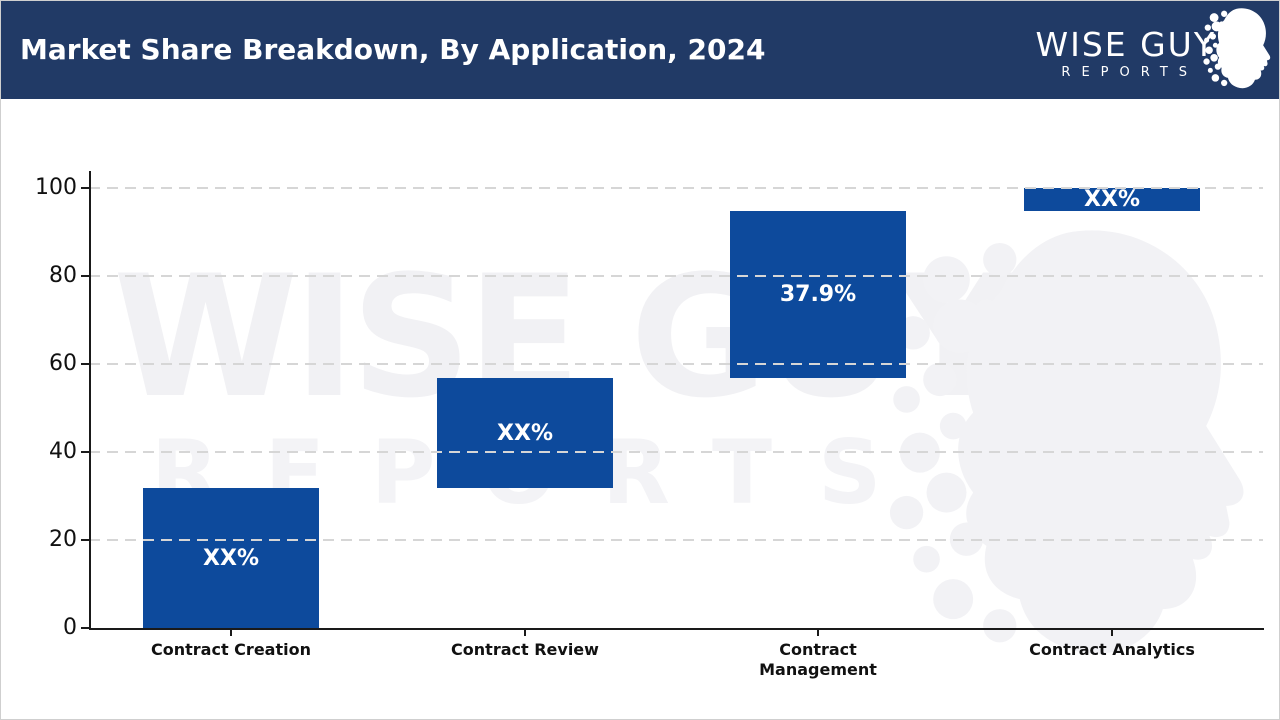 Image resolution: width=1280 pixels, height=720 pixels. I want to click on bar-contract-creation: XX%, so click(231, 558).